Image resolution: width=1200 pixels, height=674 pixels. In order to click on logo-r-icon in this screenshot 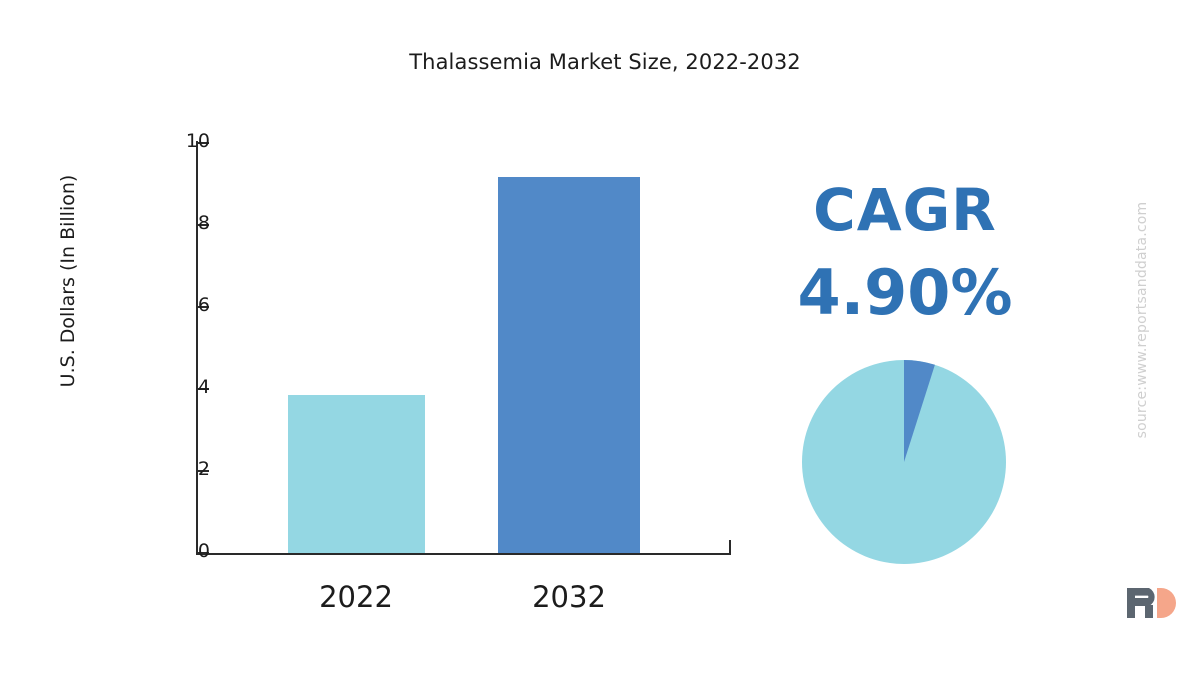, I will do `click(1141, 603)`.